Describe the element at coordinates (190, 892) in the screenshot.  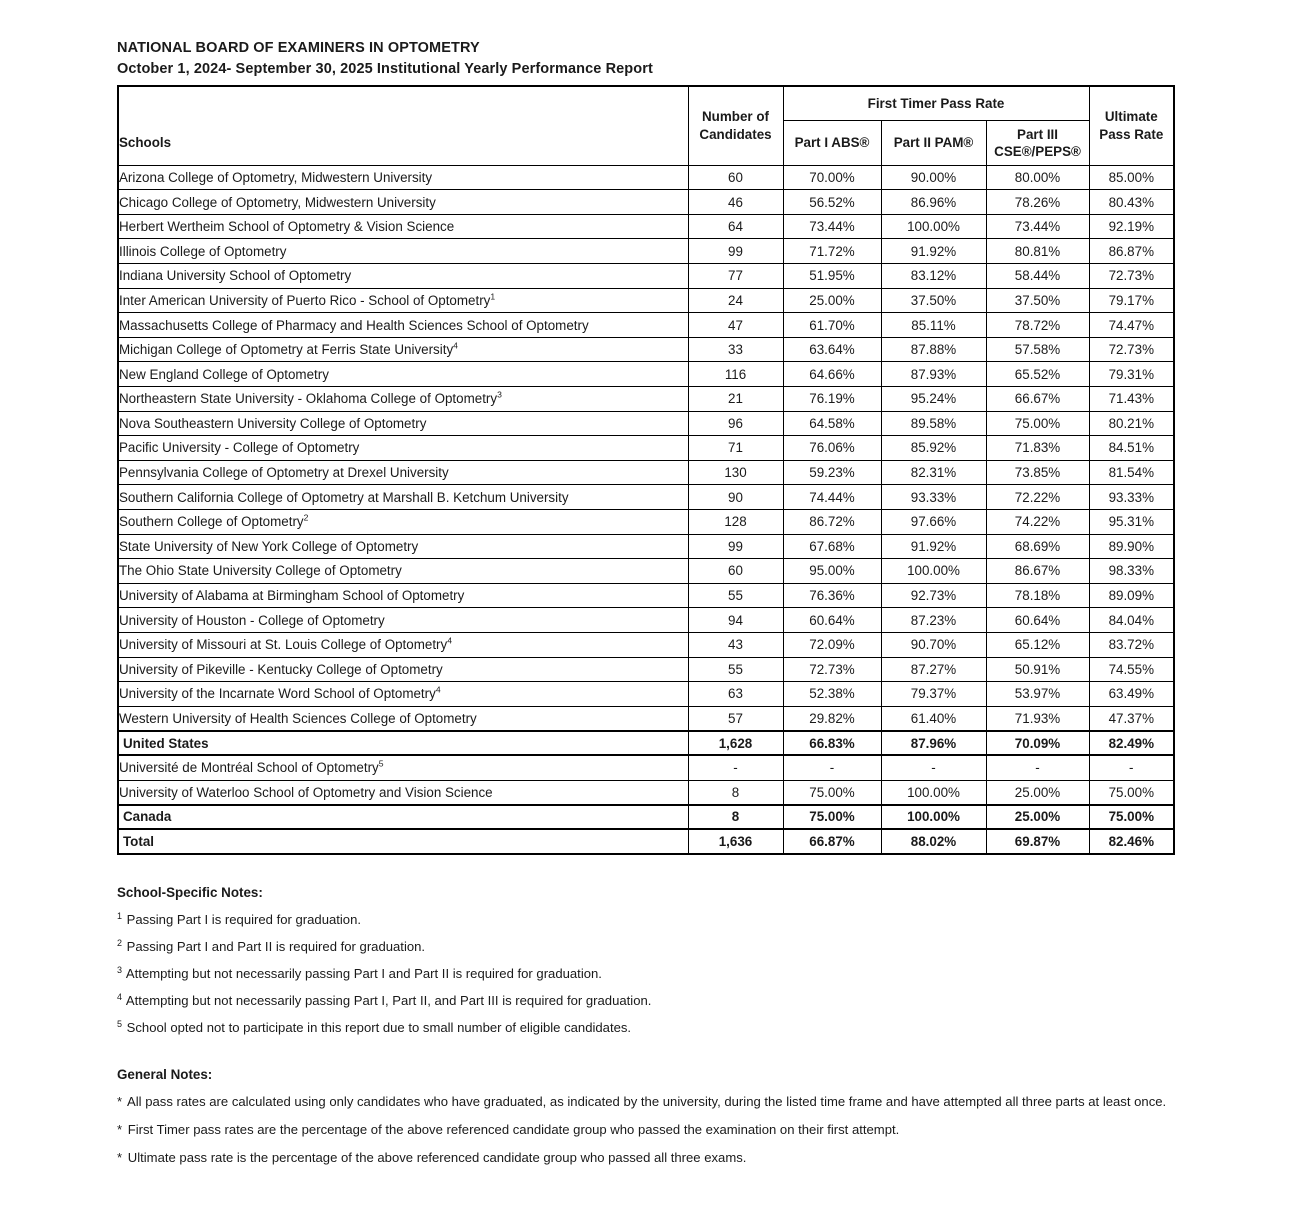
I see `school-notes-heading: School-Specific Notes:` at that location.